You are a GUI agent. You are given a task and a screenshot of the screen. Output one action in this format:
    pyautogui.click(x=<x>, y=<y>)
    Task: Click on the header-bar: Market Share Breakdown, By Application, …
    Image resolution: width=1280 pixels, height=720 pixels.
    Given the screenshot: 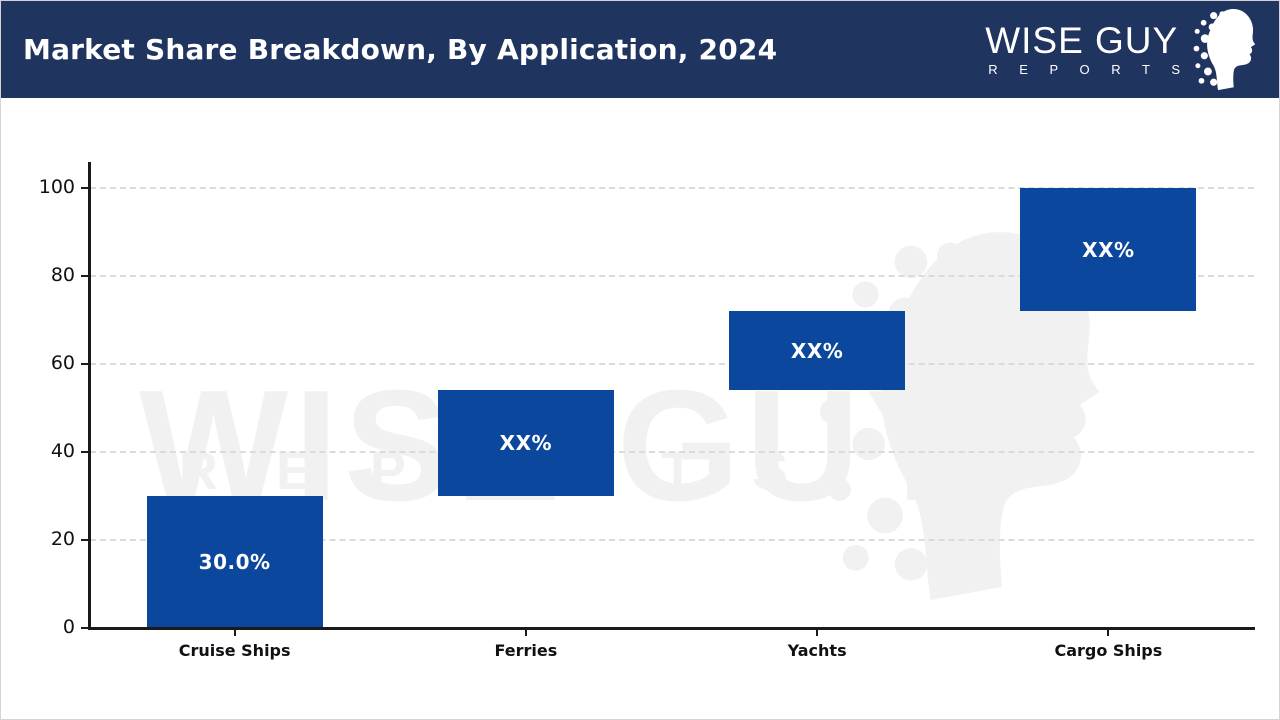 What is the action you would take?
    pyautogui.click(x=640, y=49)
    